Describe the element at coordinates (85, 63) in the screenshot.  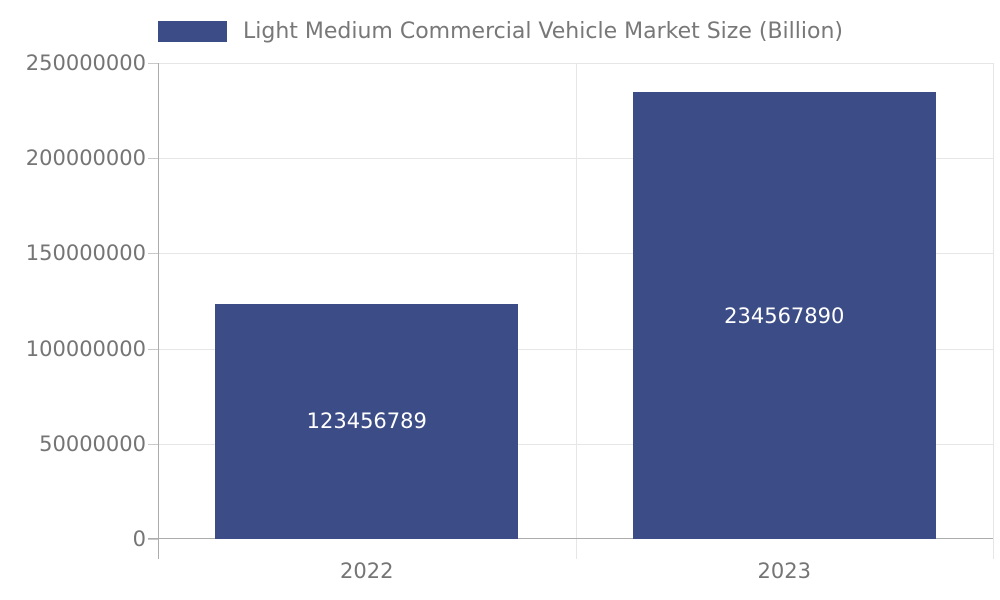
I see `y-tick-label: 250000000` at that location.